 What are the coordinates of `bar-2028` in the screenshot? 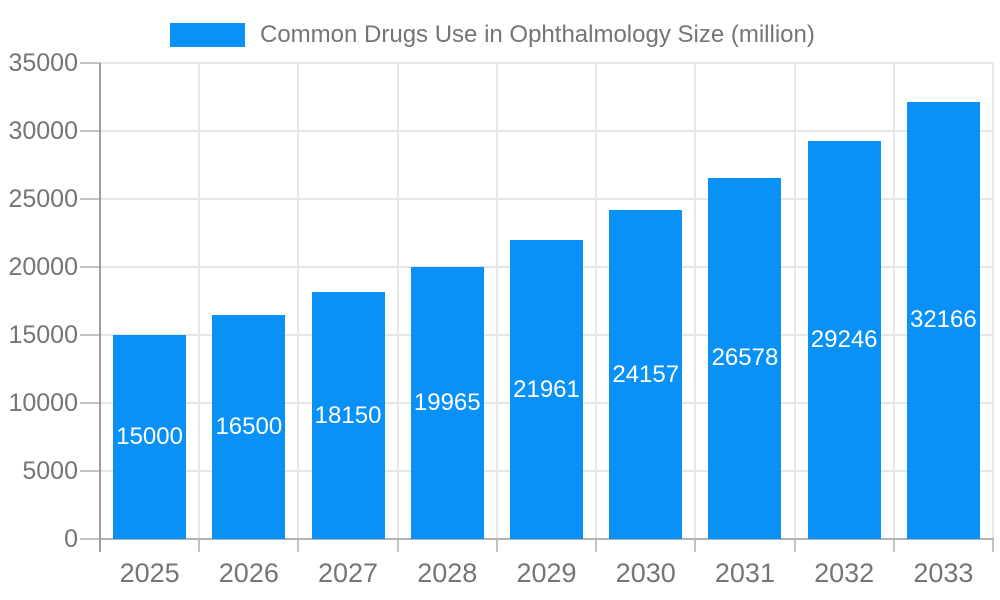 It's located at (447, 403).